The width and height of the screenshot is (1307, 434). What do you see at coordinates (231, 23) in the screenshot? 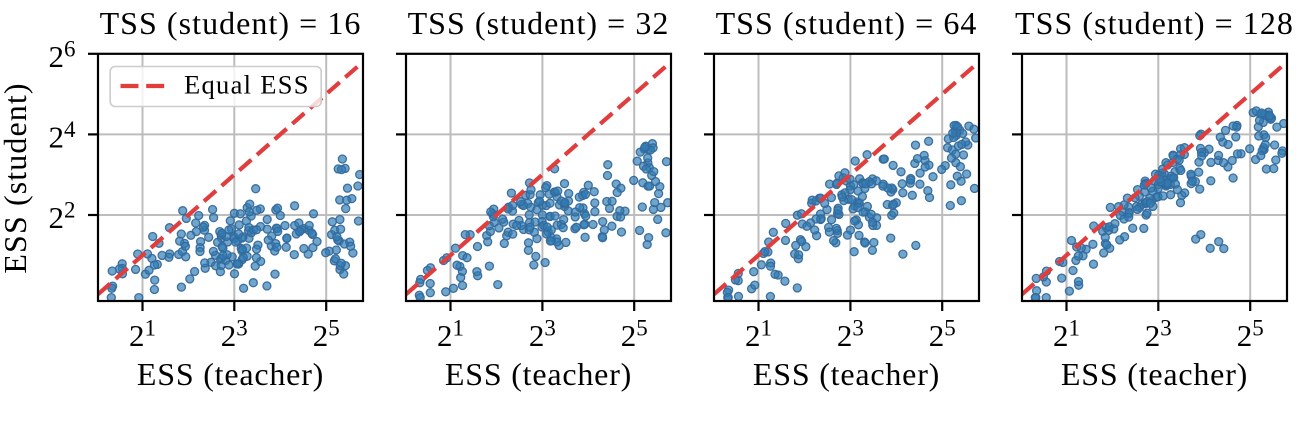
I see `svg-text: TSS (student) = 16` at bounding box center [231, 23].